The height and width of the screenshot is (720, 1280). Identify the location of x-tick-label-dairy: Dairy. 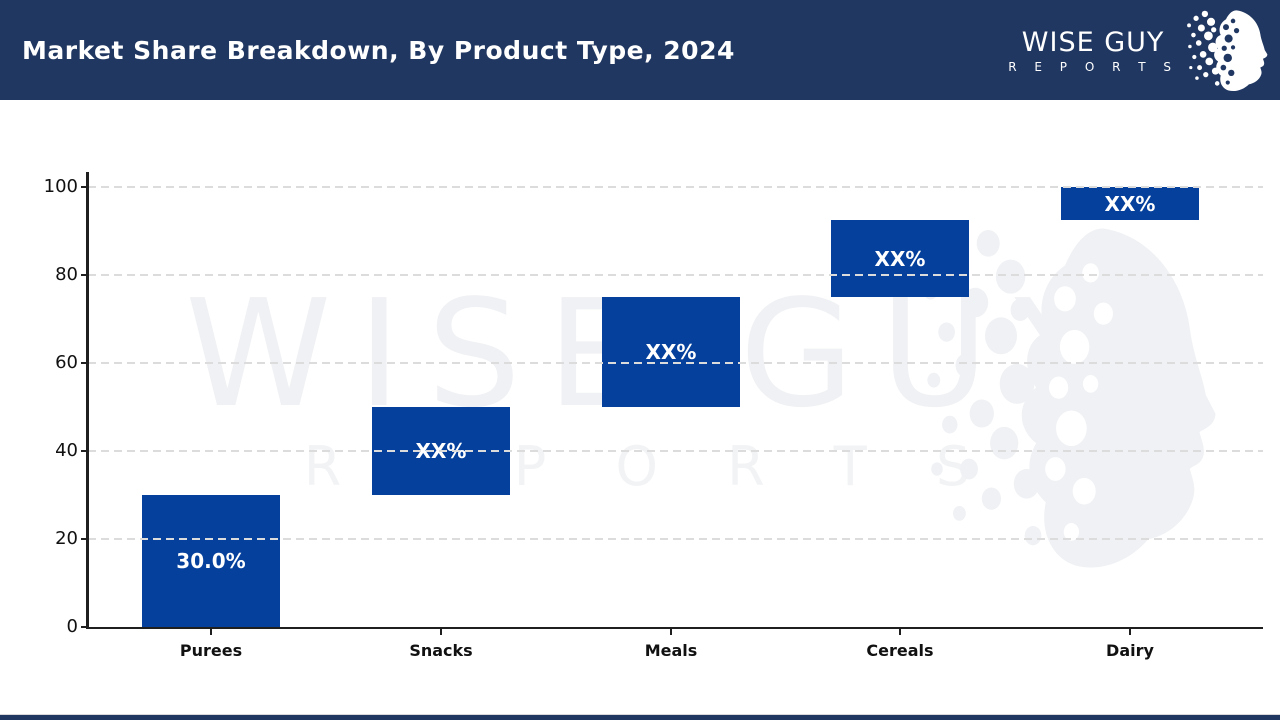
(1130, 650).